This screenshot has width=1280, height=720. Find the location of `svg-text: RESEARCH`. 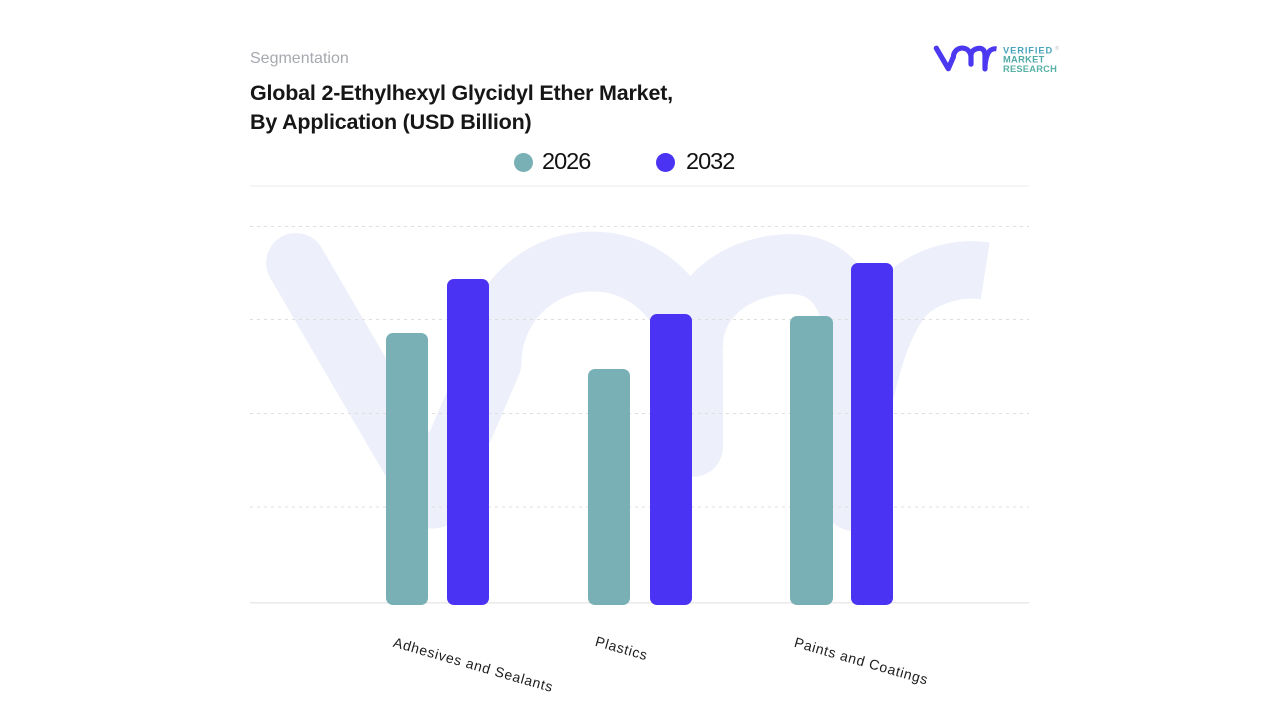

svg-text: RESEARCH is located at coordinates (1030, 69).